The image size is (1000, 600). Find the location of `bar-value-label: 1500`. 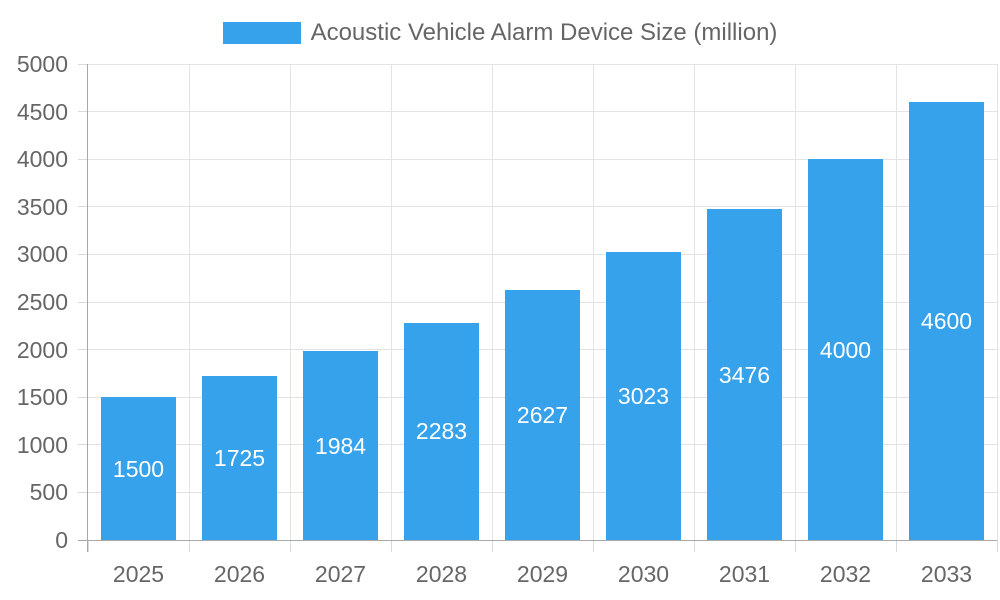

bar-value-label: 1500 is located at coordinates (138, 468).